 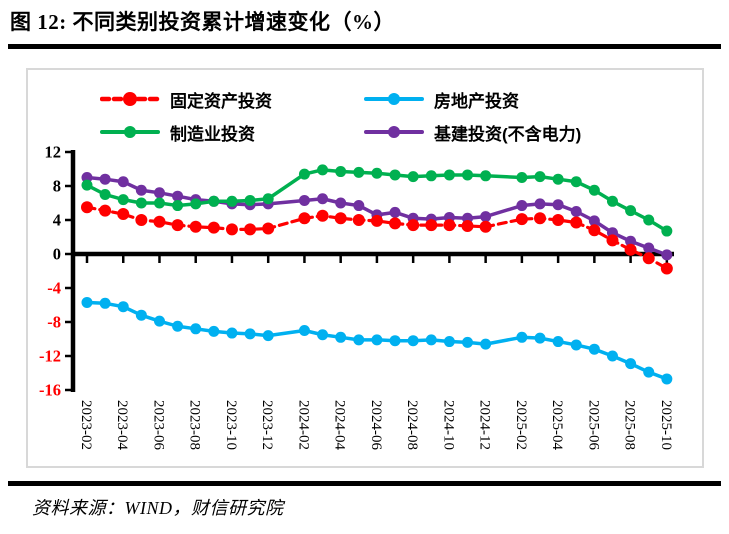 What do you see at coordinates (231, 425) in the screenshot?
I see `x-axis-label: 2023-10` at bounding box center [231, 425].